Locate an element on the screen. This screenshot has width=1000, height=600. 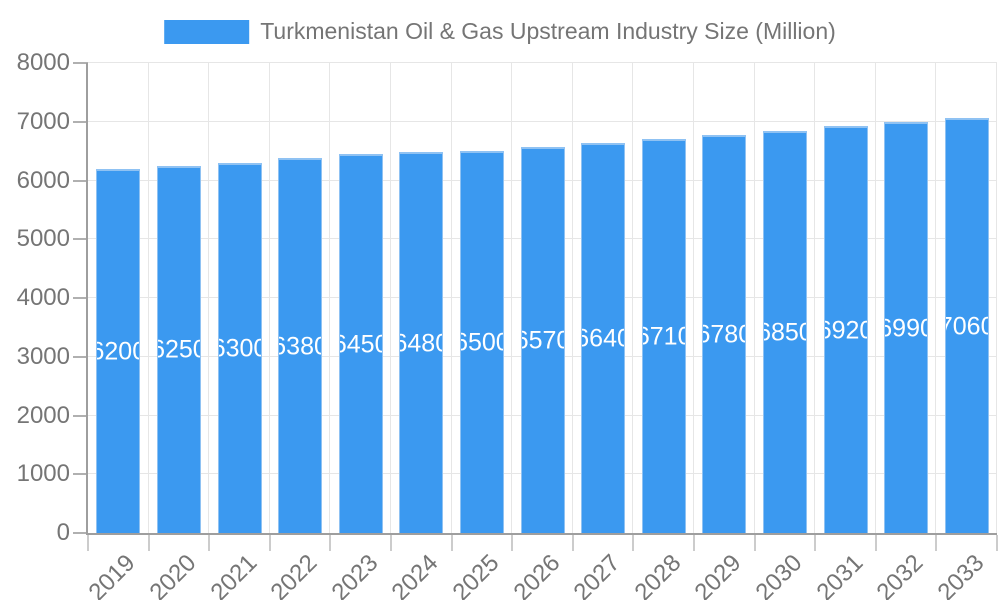
bar-value-label: 6990 is located at coordinates (906, 328).